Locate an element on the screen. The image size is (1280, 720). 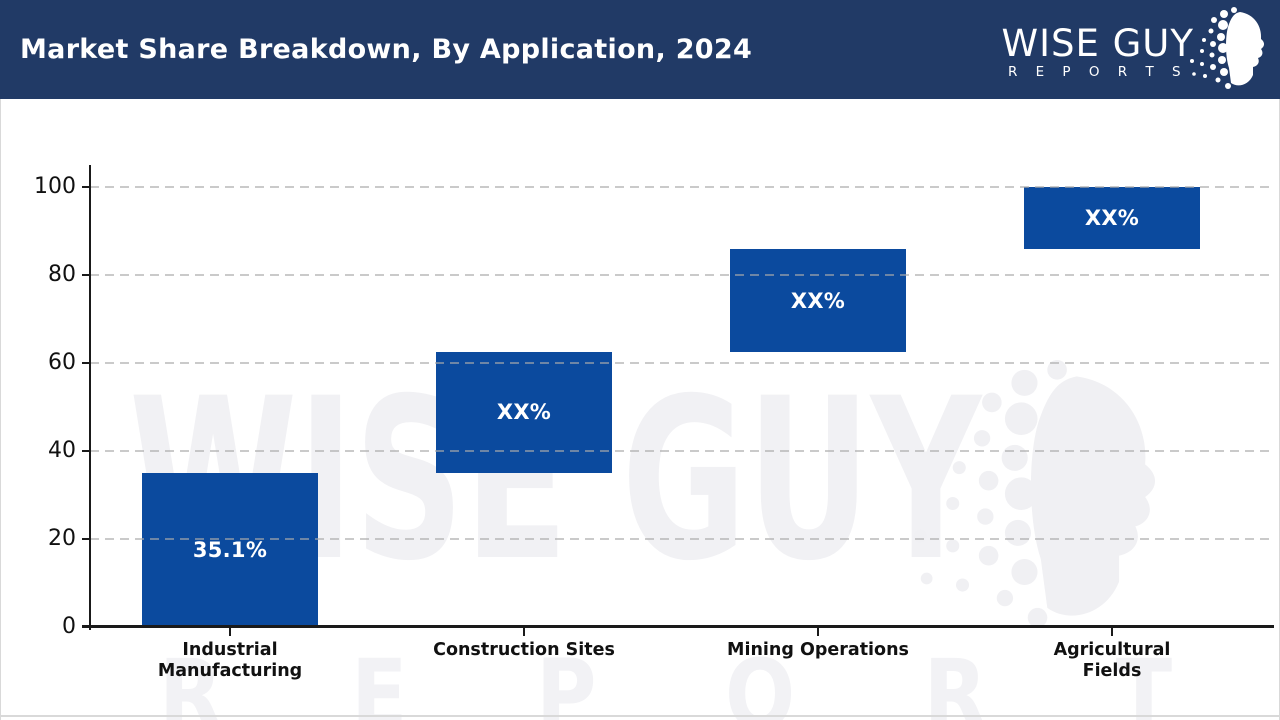
bar-construction-sites: XX% is located at coordinates (524, 412).